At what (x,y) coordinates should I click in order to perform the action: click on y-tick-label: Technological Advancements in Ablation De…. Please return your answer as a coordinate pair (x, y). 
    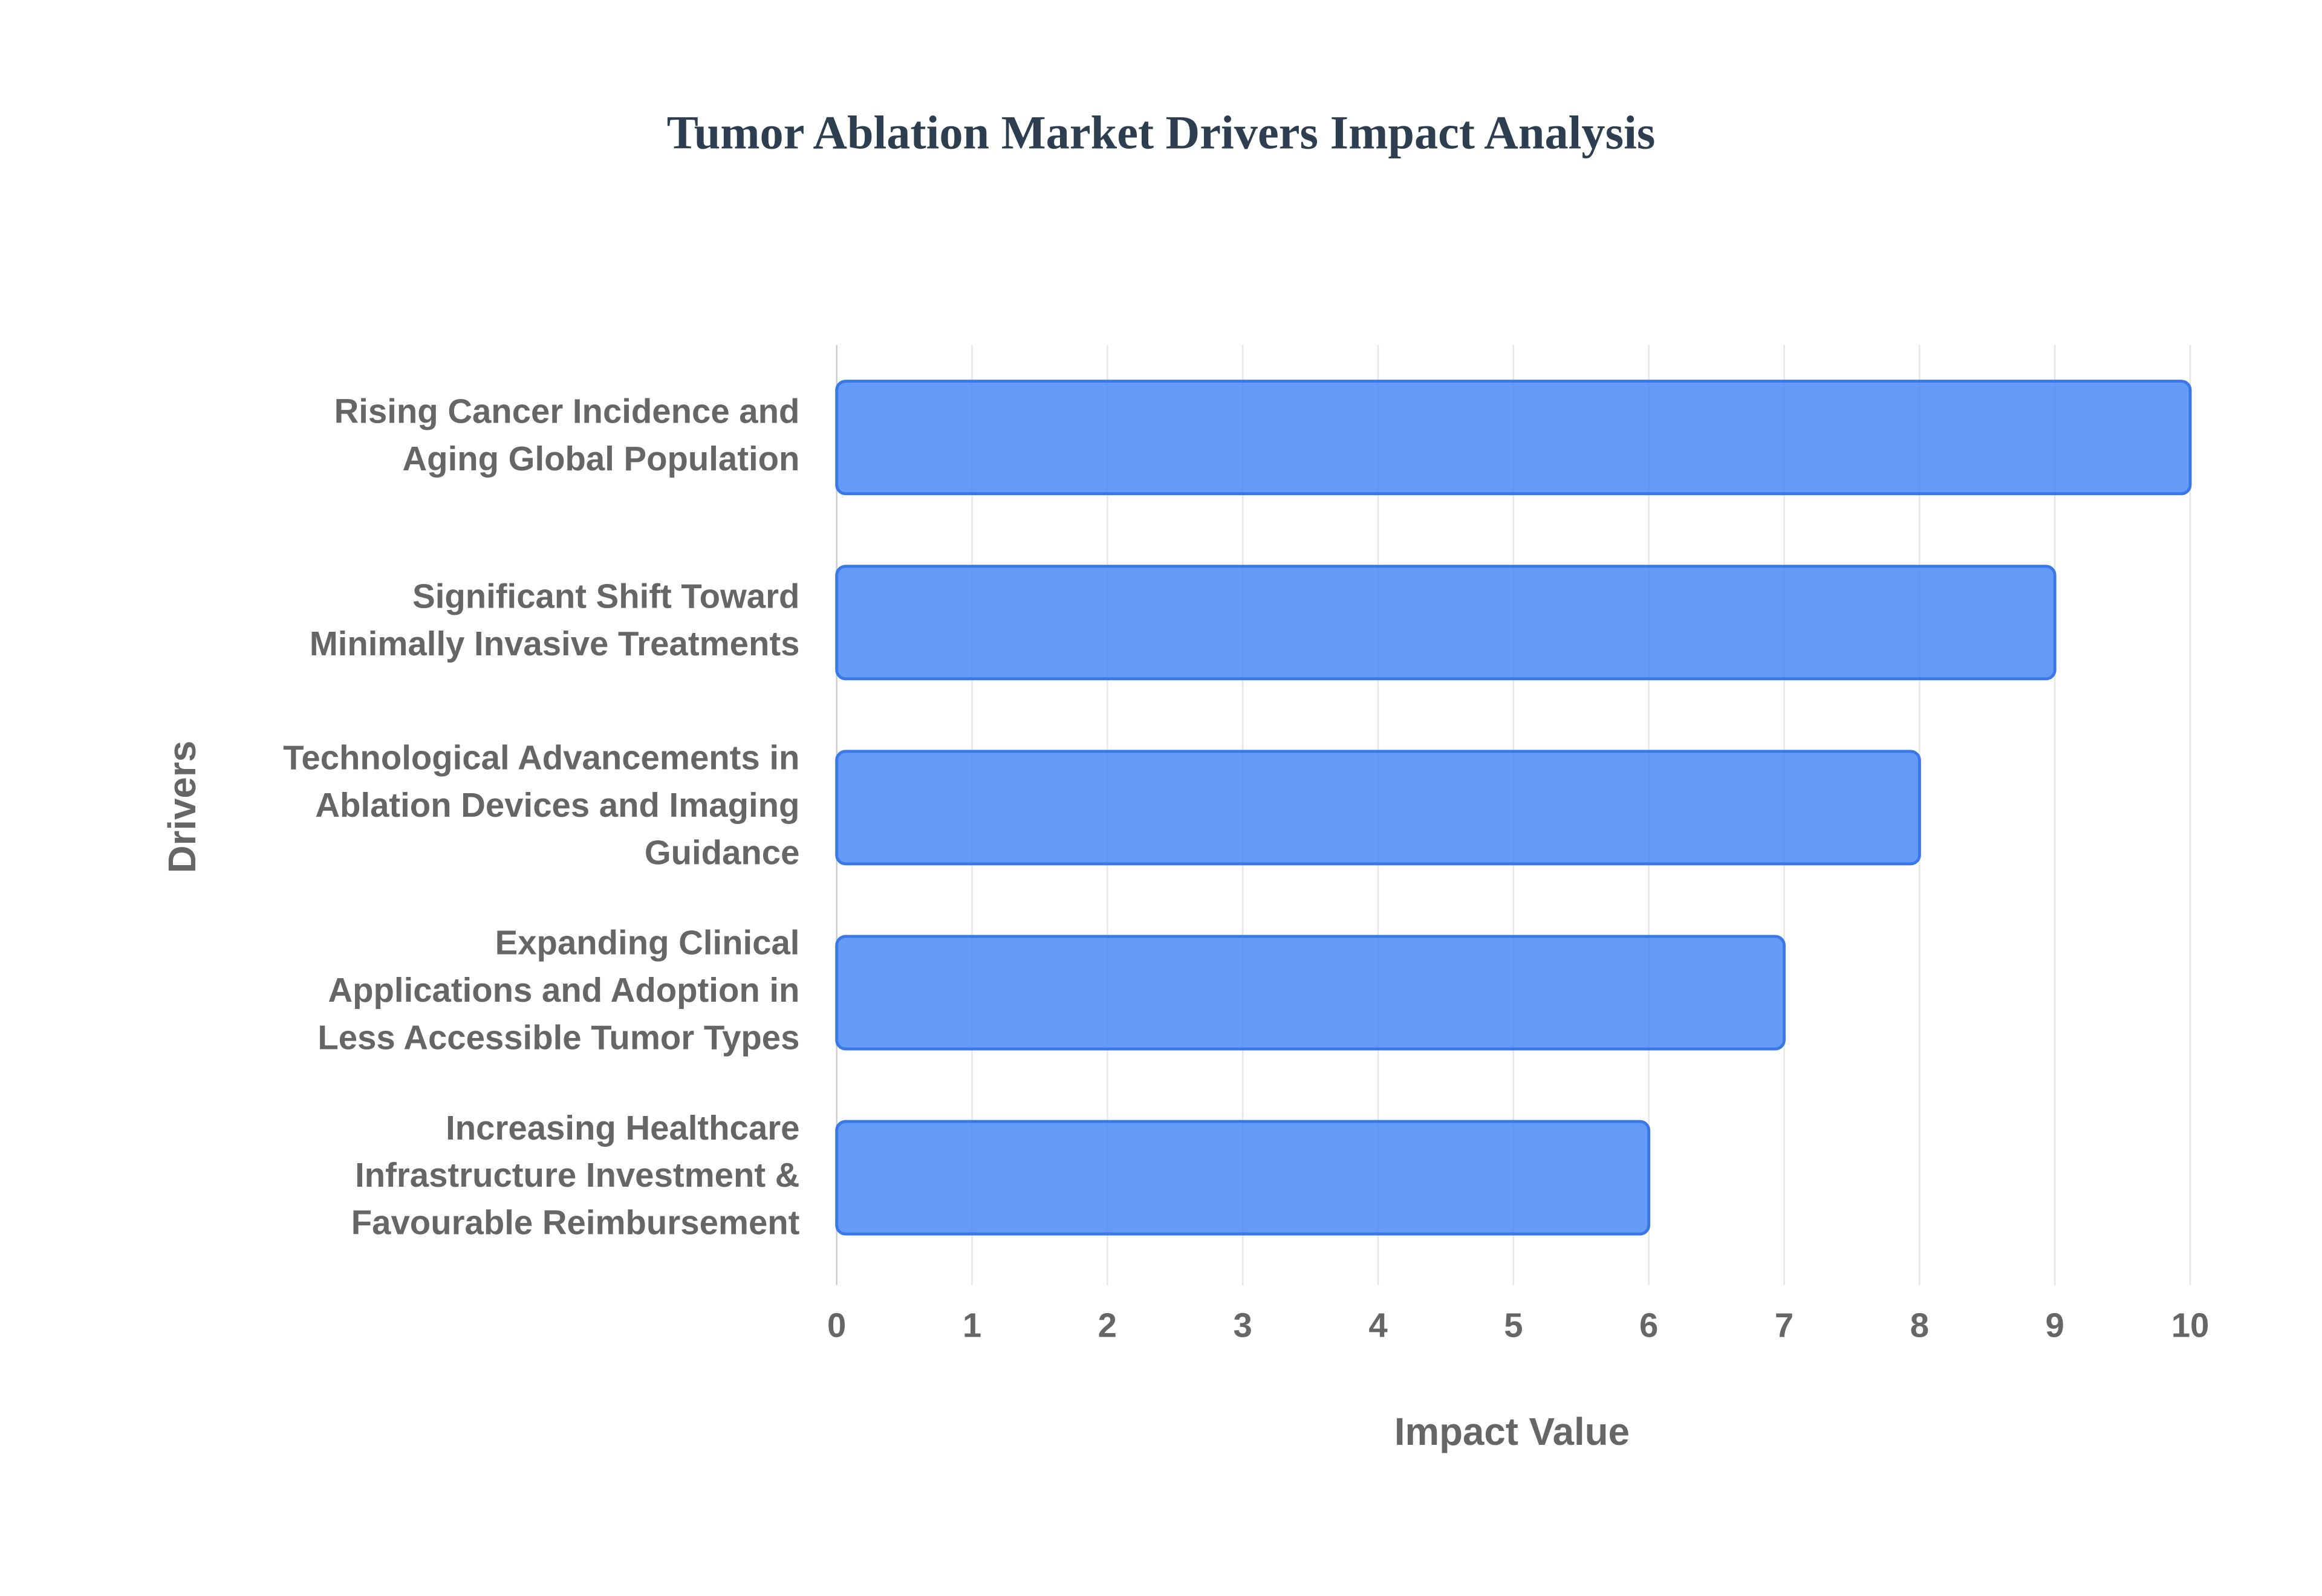
    Looking at the image, I should click on (541, 804).